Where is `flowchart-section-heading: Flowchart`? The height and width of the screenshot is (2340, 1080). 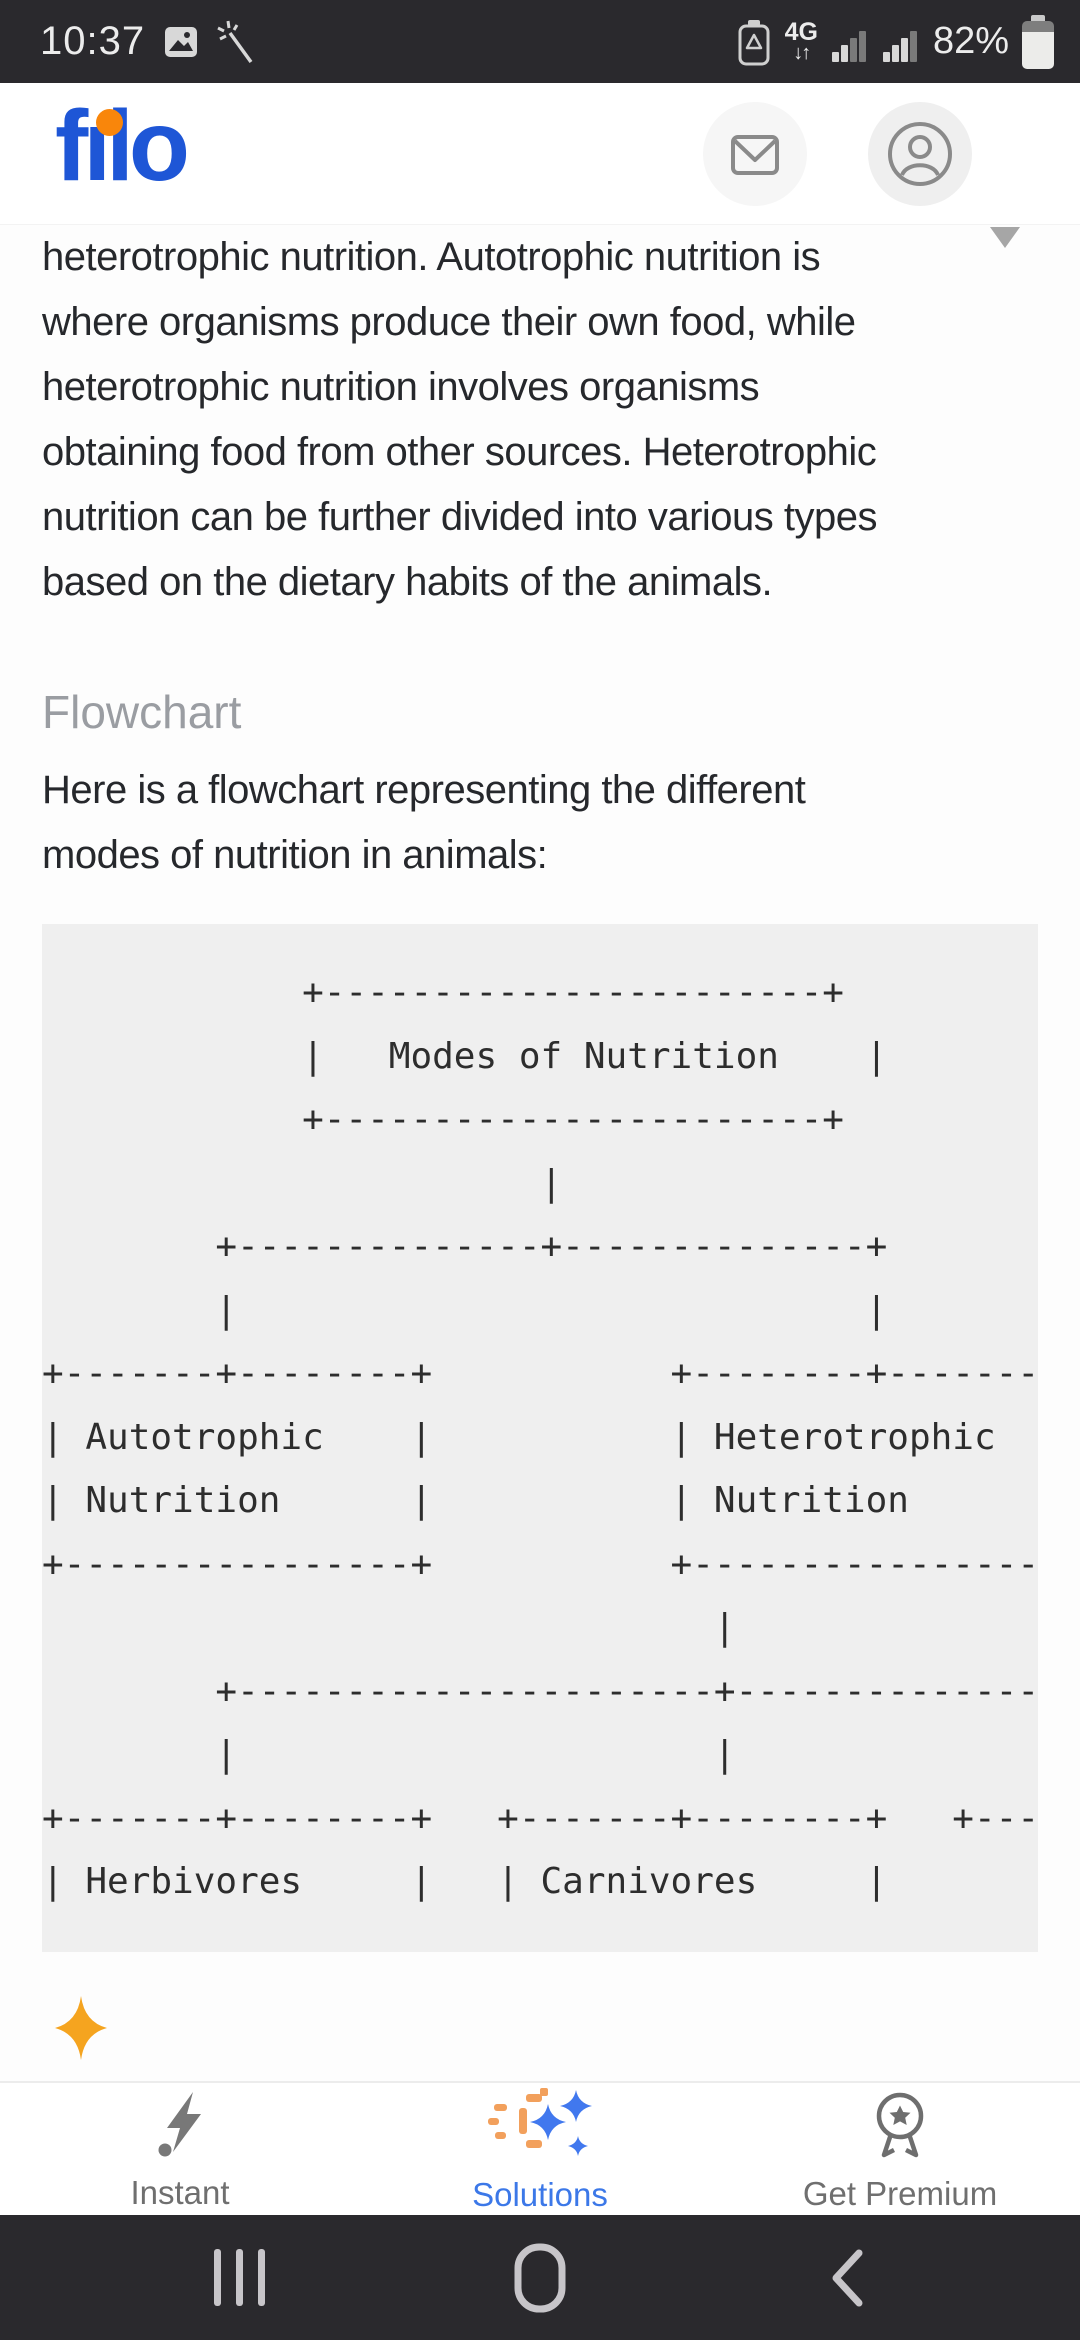 flowchart-section-heading: Flowchart is located at coordinates (142, 712).